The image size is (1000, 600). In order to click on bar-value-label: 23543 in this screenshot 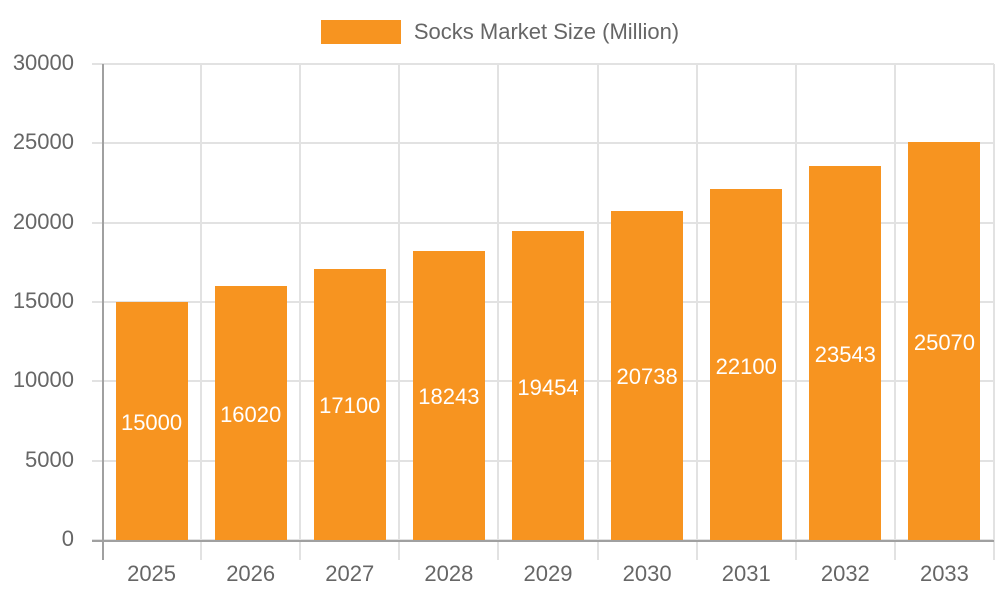, I will do `click(845, 355)`.